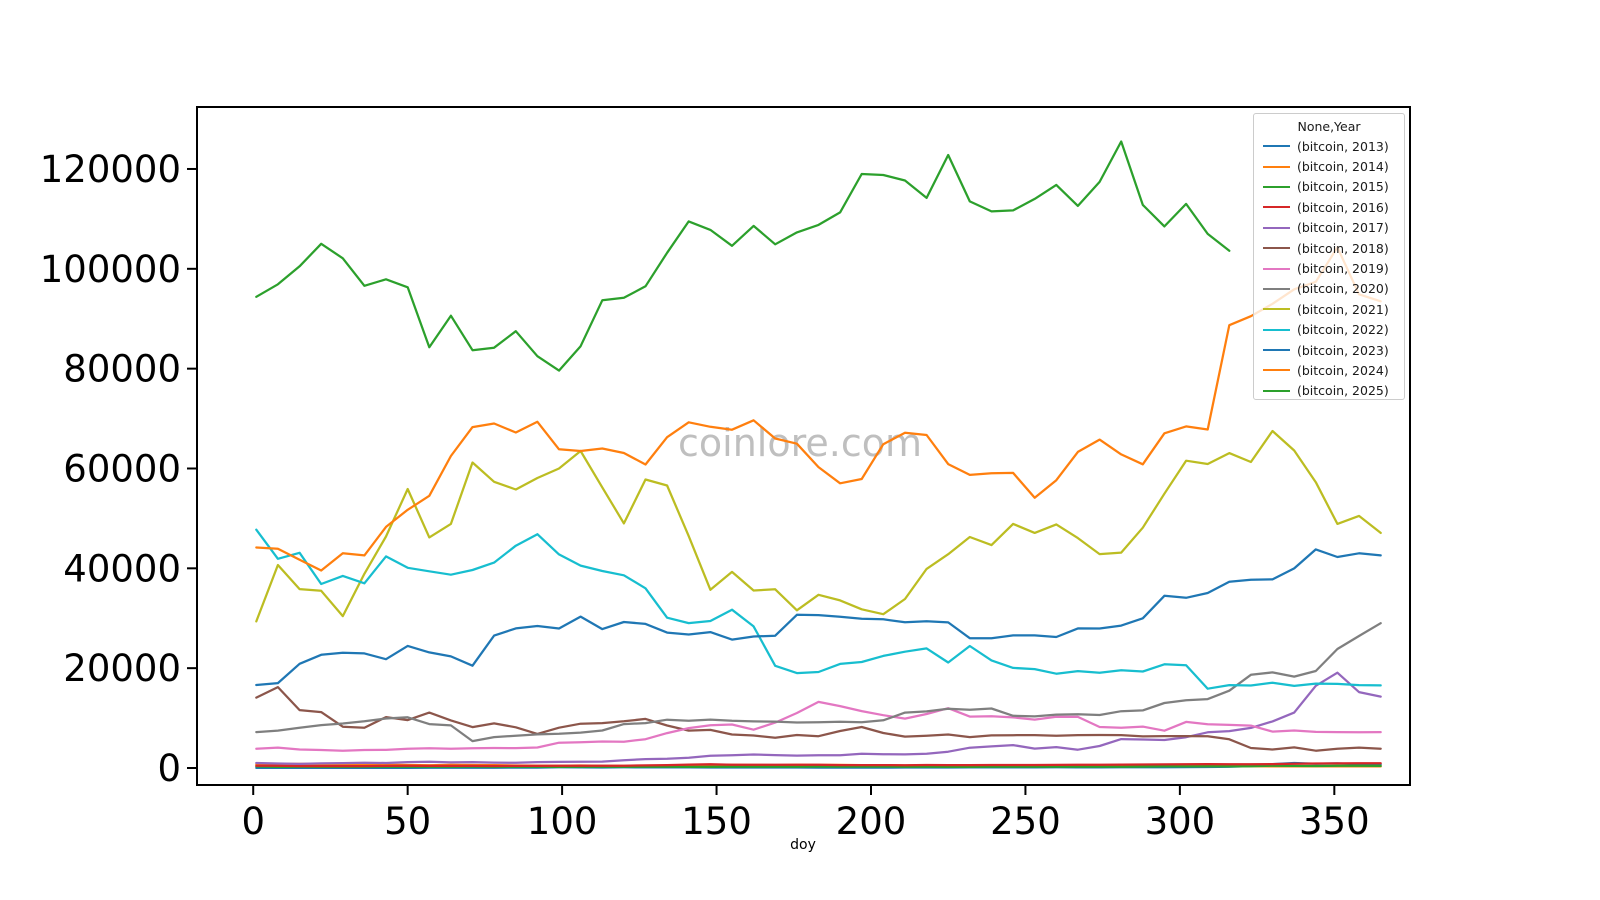 The height and width of the screenshot is (900, 1600). I want to click on series-line-2017, so click(818, 718).